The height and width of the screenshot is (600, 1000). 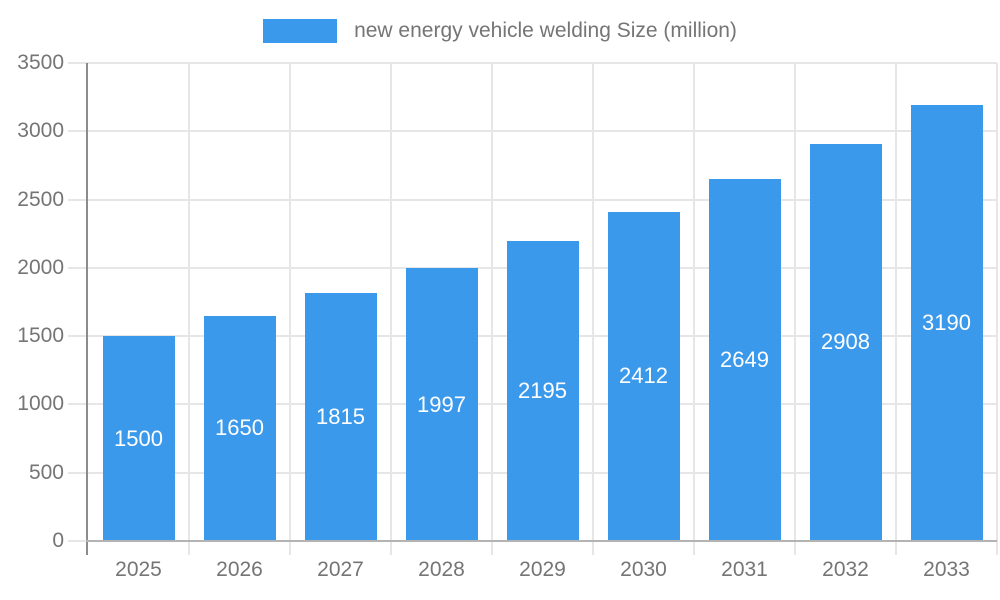 I want to click on bar-value-label: 1650, so click(x=239, y=428).